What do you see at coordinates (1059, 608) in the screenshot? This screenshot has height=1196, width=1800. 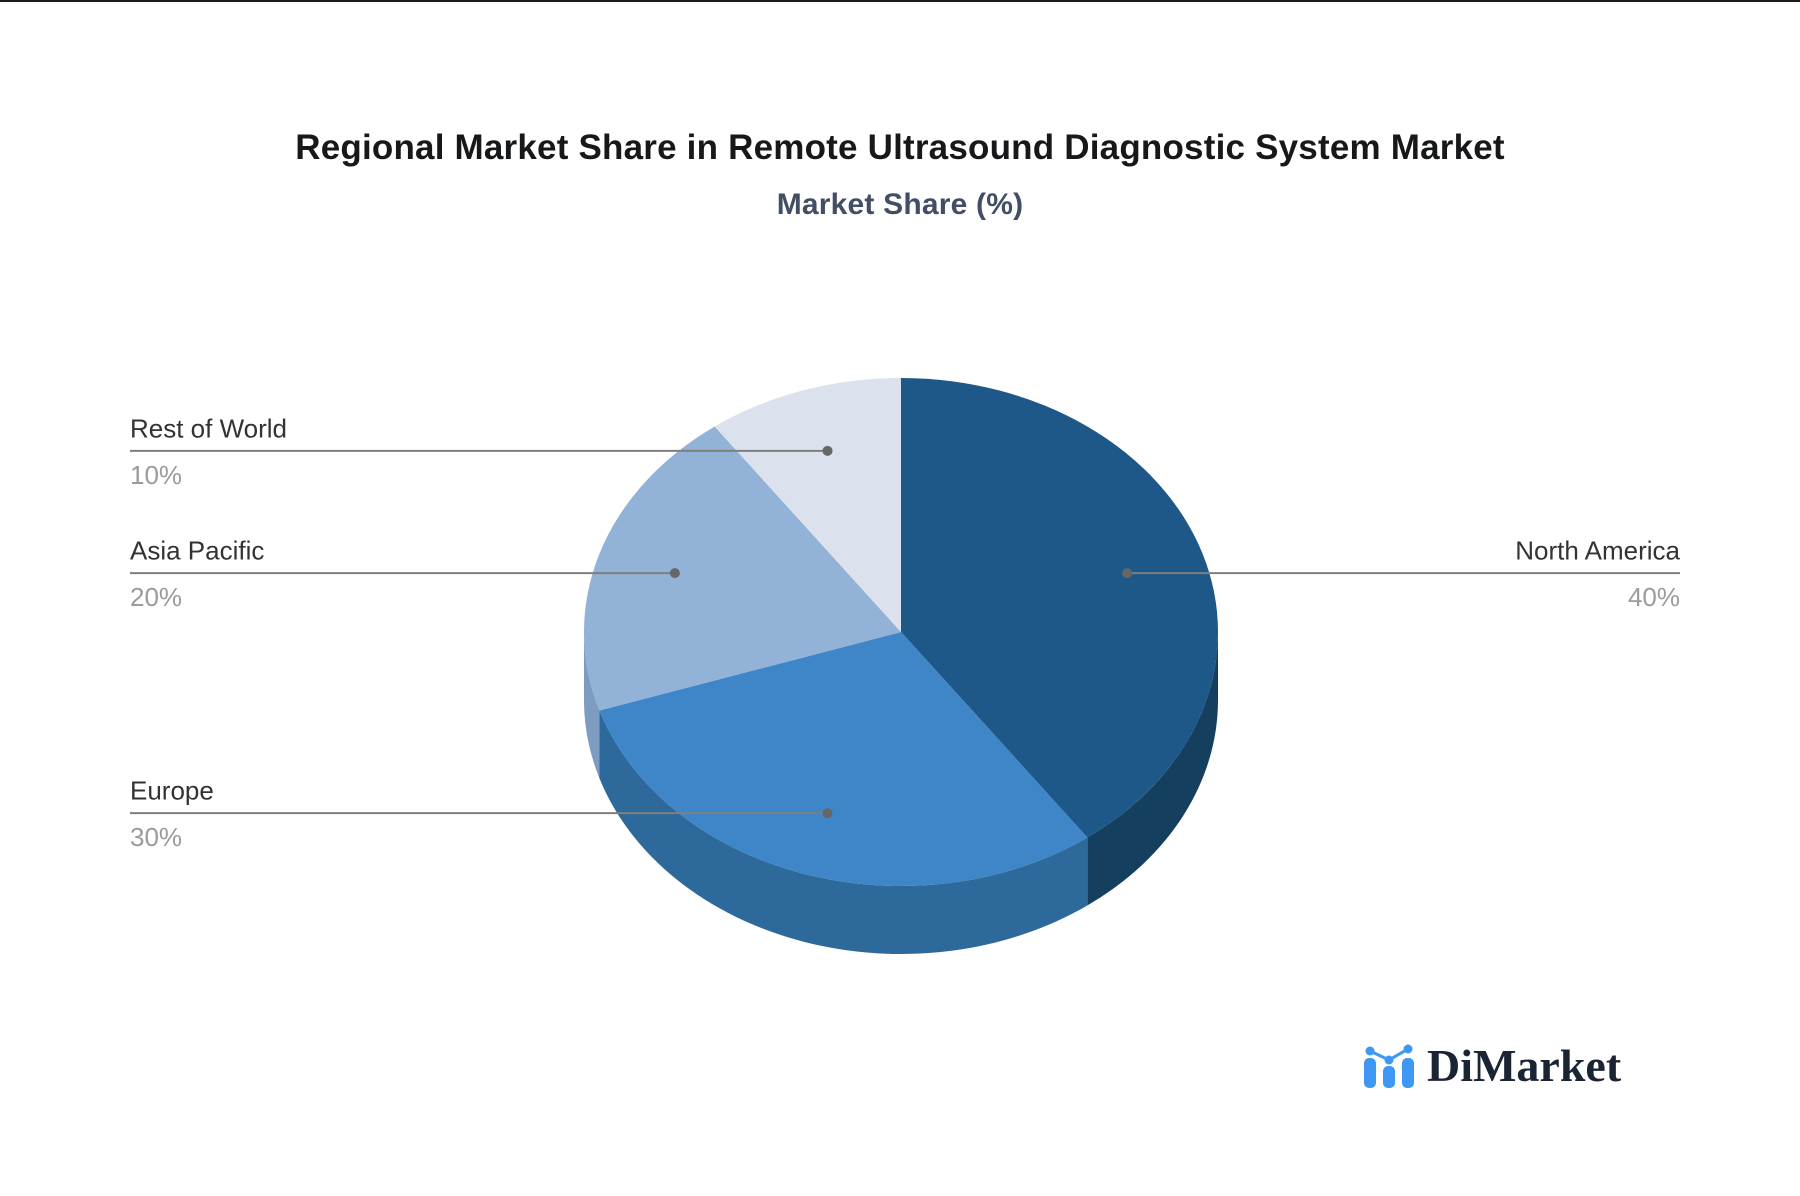 I see `pie-slice-north-america` at bounding box center [1059, 608].